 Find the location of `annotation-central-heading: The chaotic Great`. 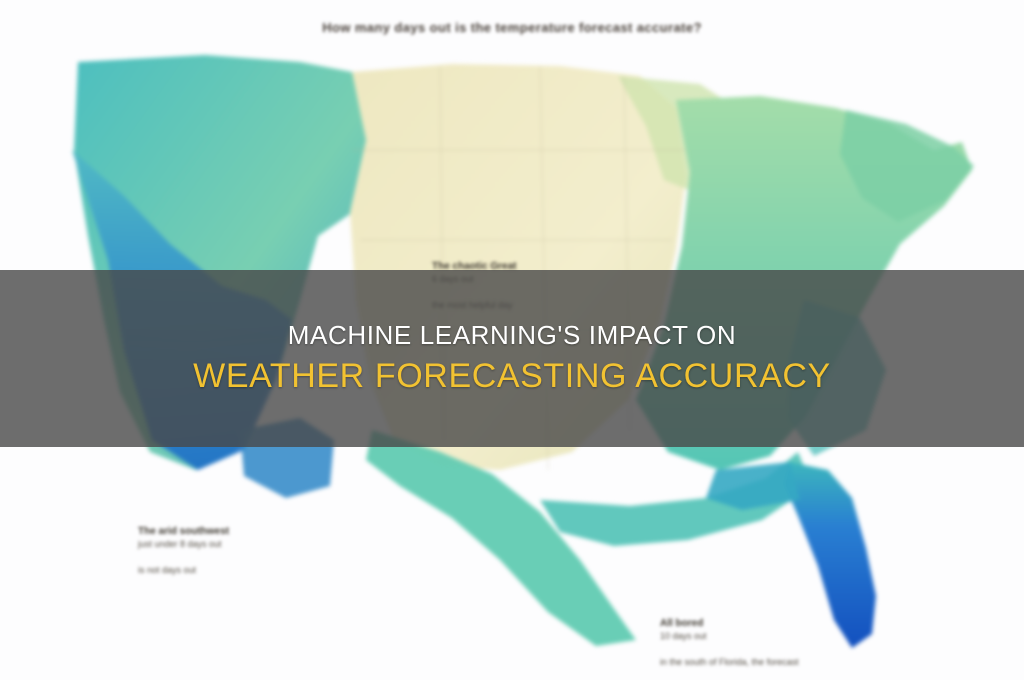

annotation-central-heading: The chaotic Great is located at coordinates (474, 266).